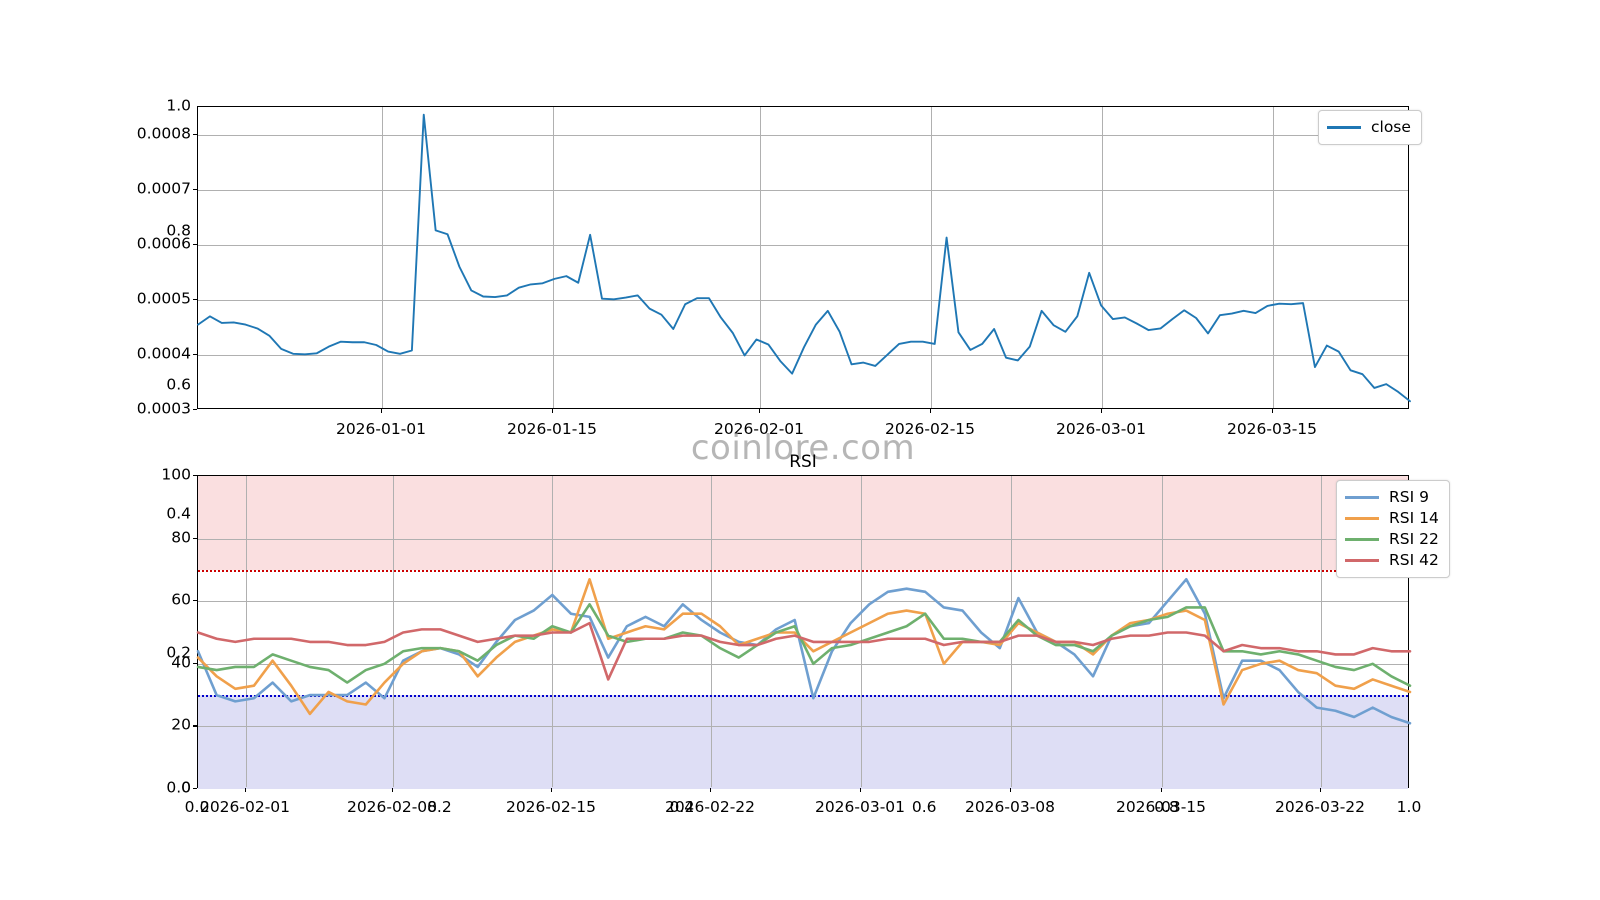 The image size is (1600, 900). Describe the element at coordinates (178, 105) in the screenshot. I see `price-ghost-y-tick-label: 1.0` at that location.